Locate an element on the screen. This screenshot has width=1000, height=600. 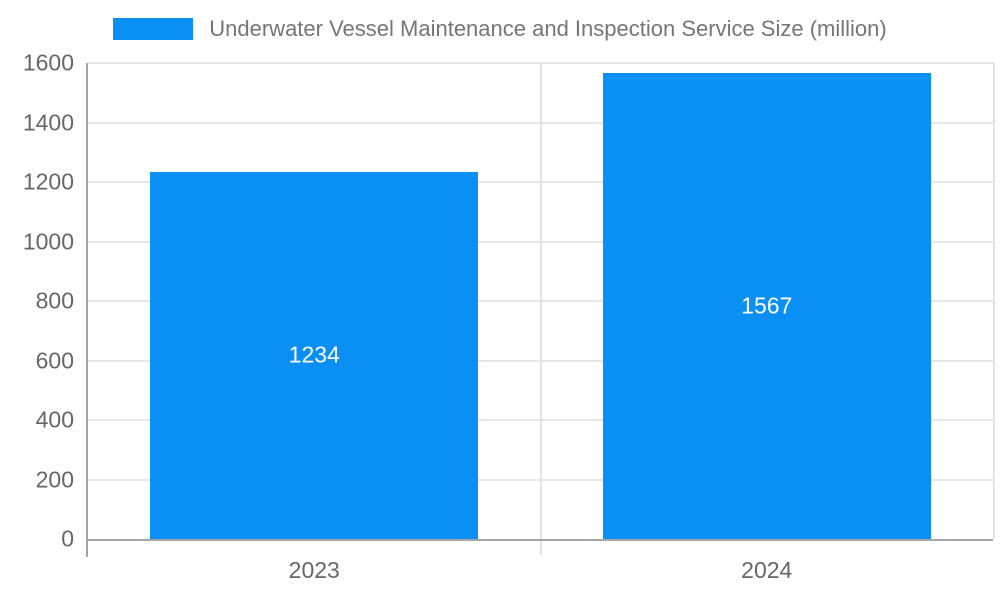
y-axis-tick-label: 800 is located at coordinates (54, 300).